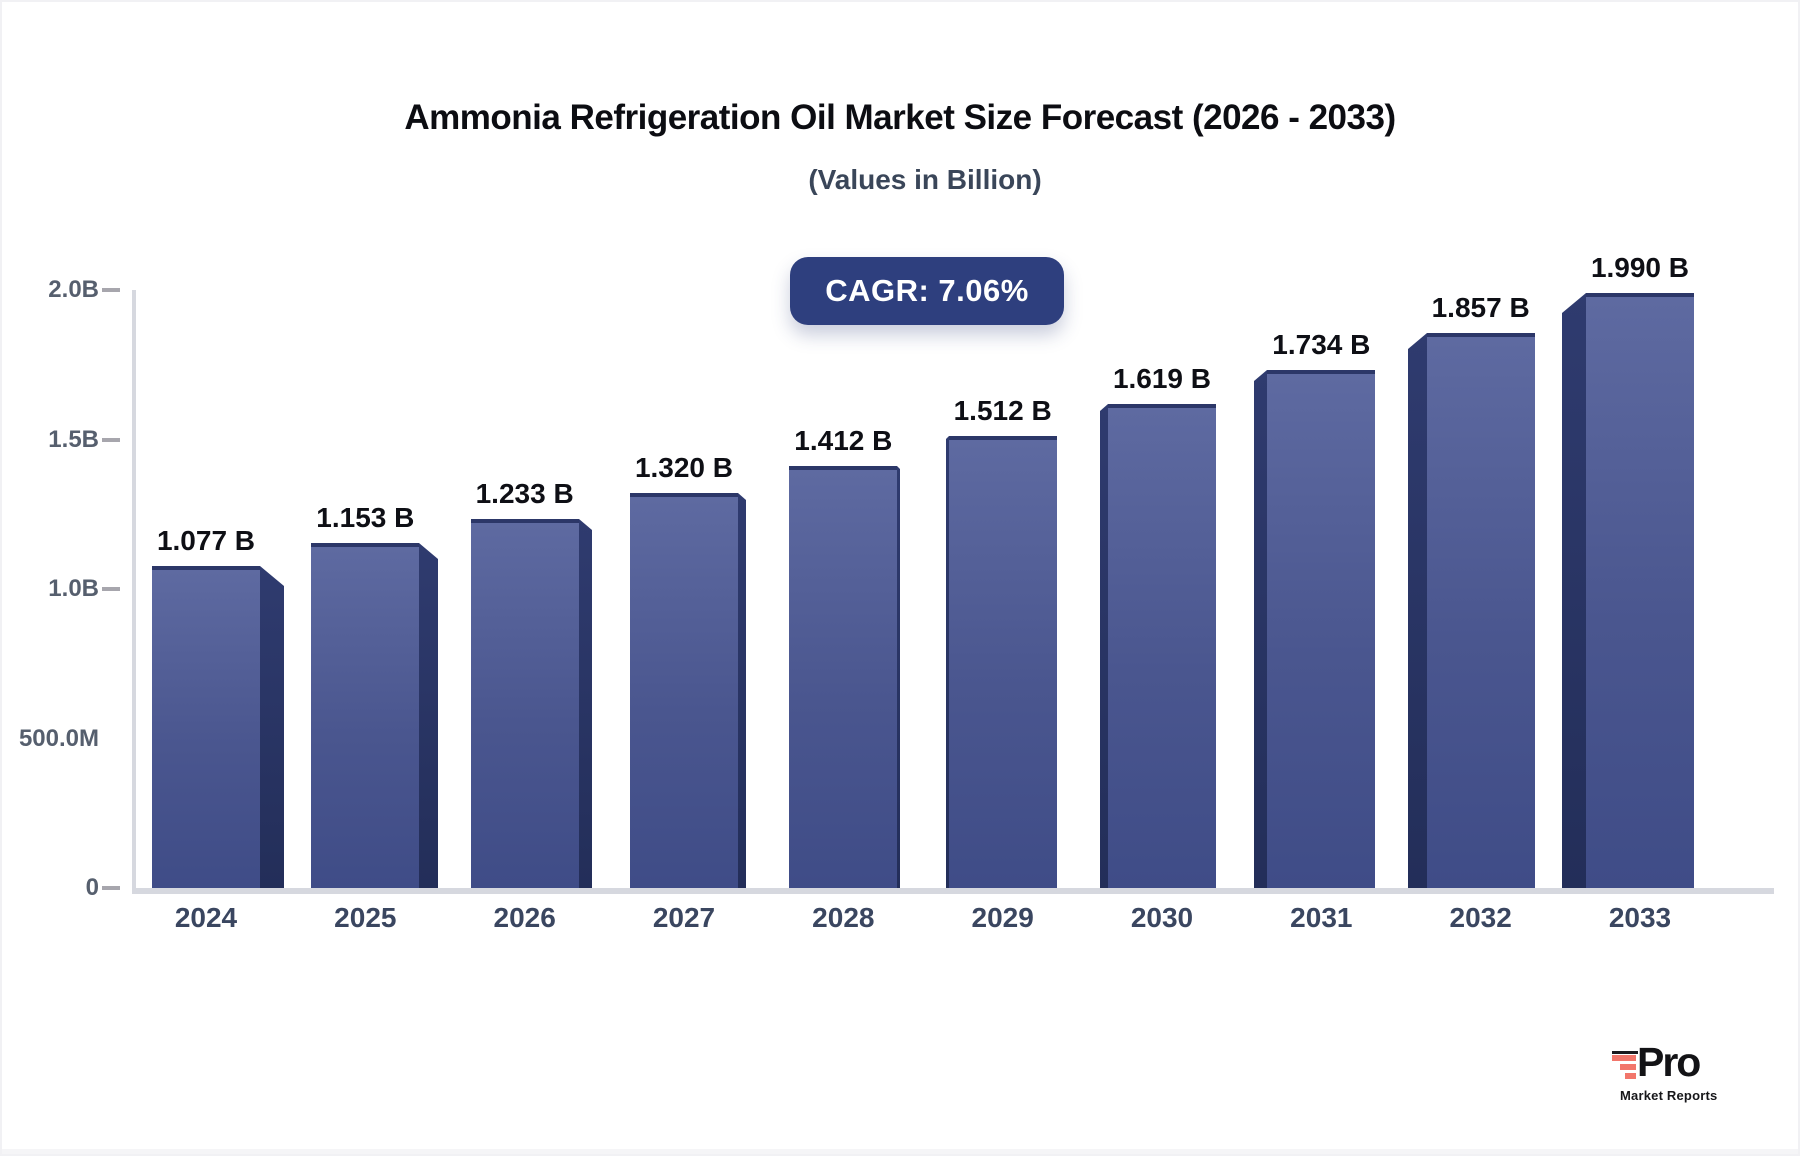  Describe the element at coordinates (1480, 917) in the screenshot. I see `x-axis-label-2032: 2032` at that location.